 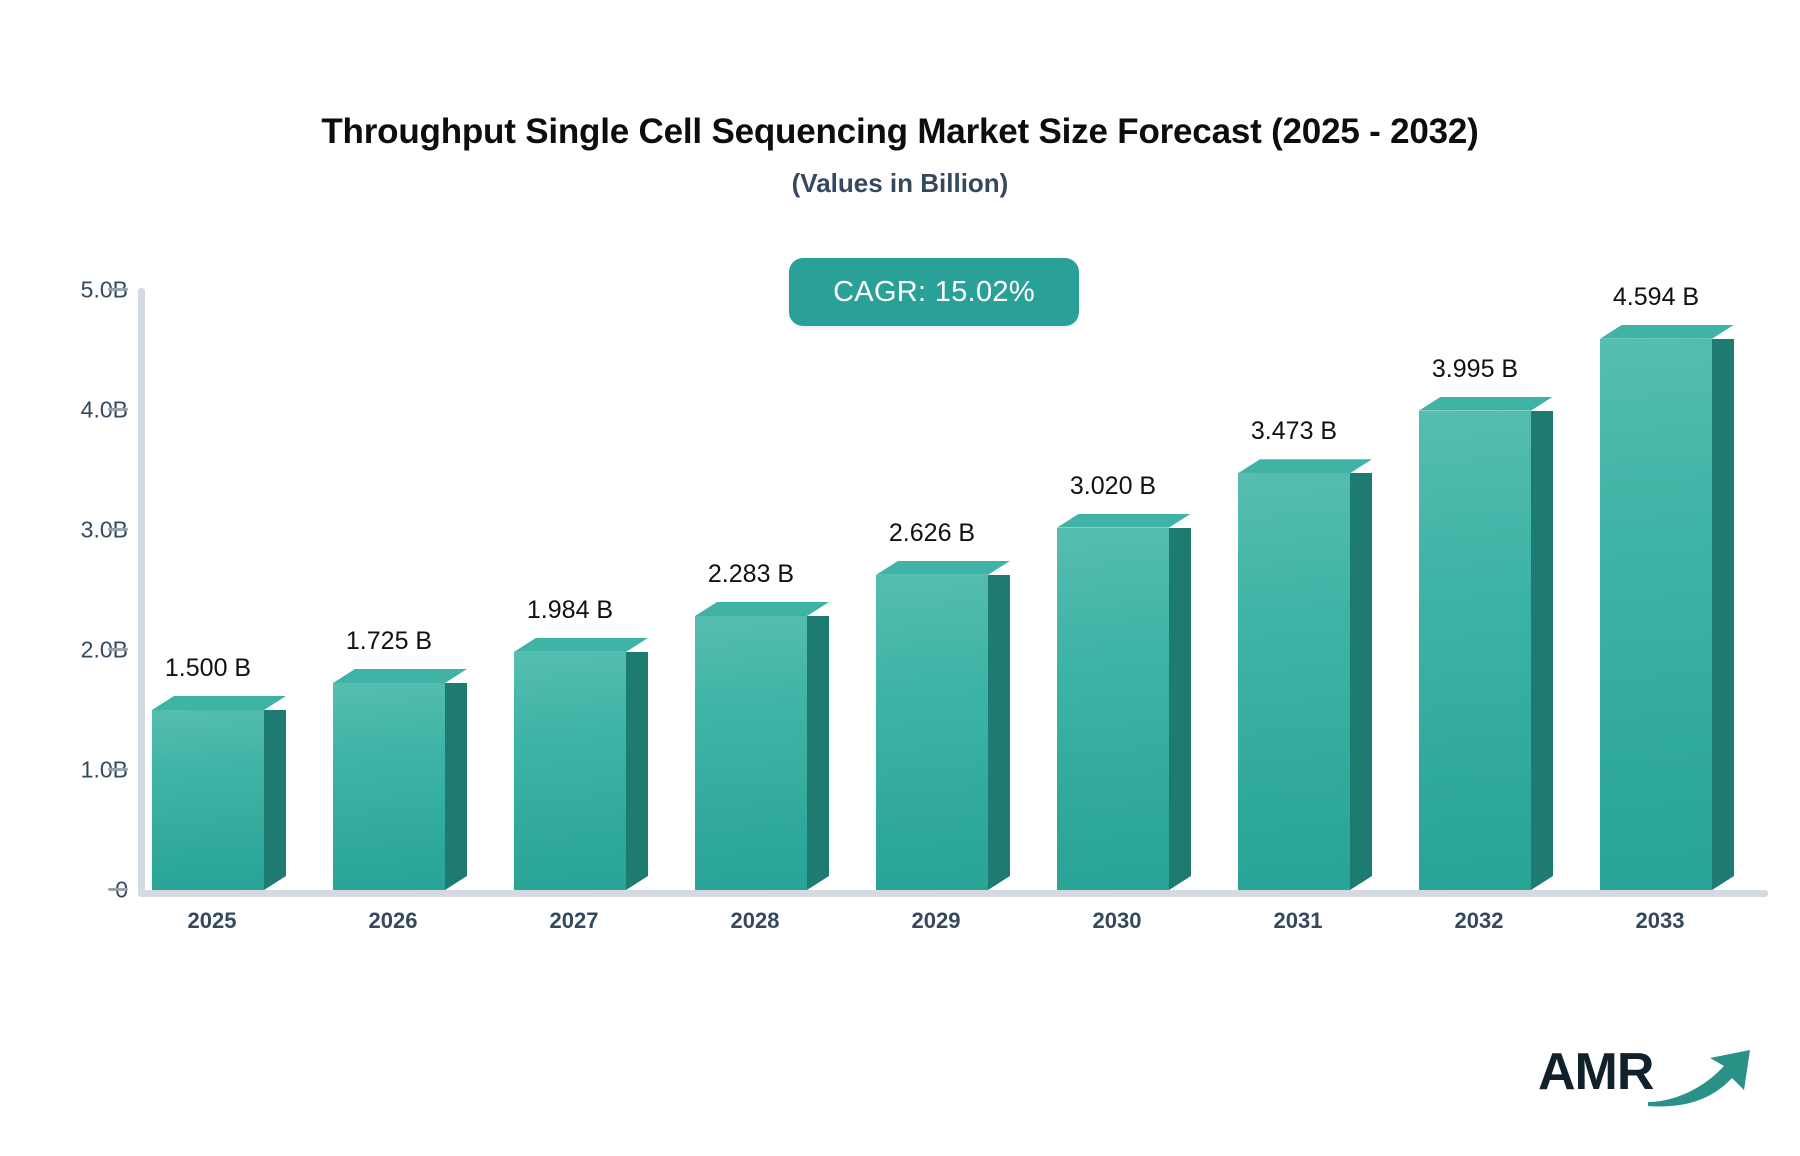 I want to click on x-axis-label: 2030, so click(x=1117, y=920).